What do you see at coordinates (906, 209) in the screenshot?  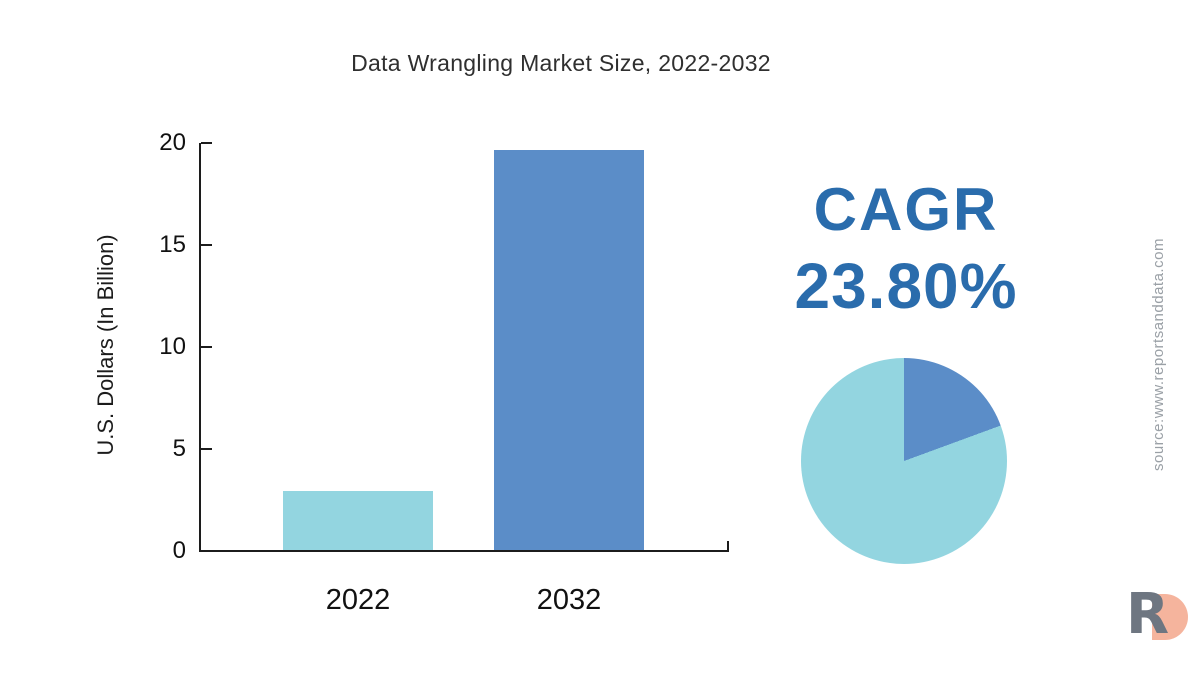 I see `cagr-label: CAGR` at bounding box center [906, 209].